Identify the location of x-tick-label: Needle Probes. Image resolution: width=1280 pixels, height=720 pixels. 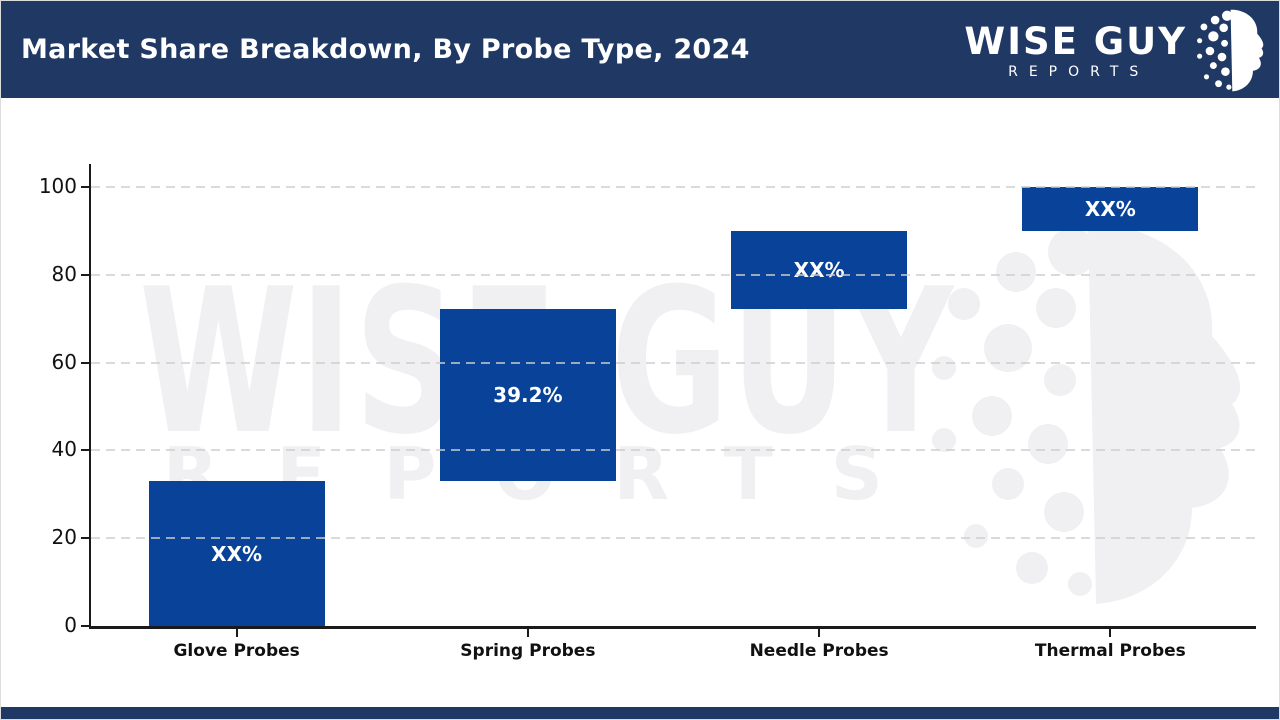
(819, 651).